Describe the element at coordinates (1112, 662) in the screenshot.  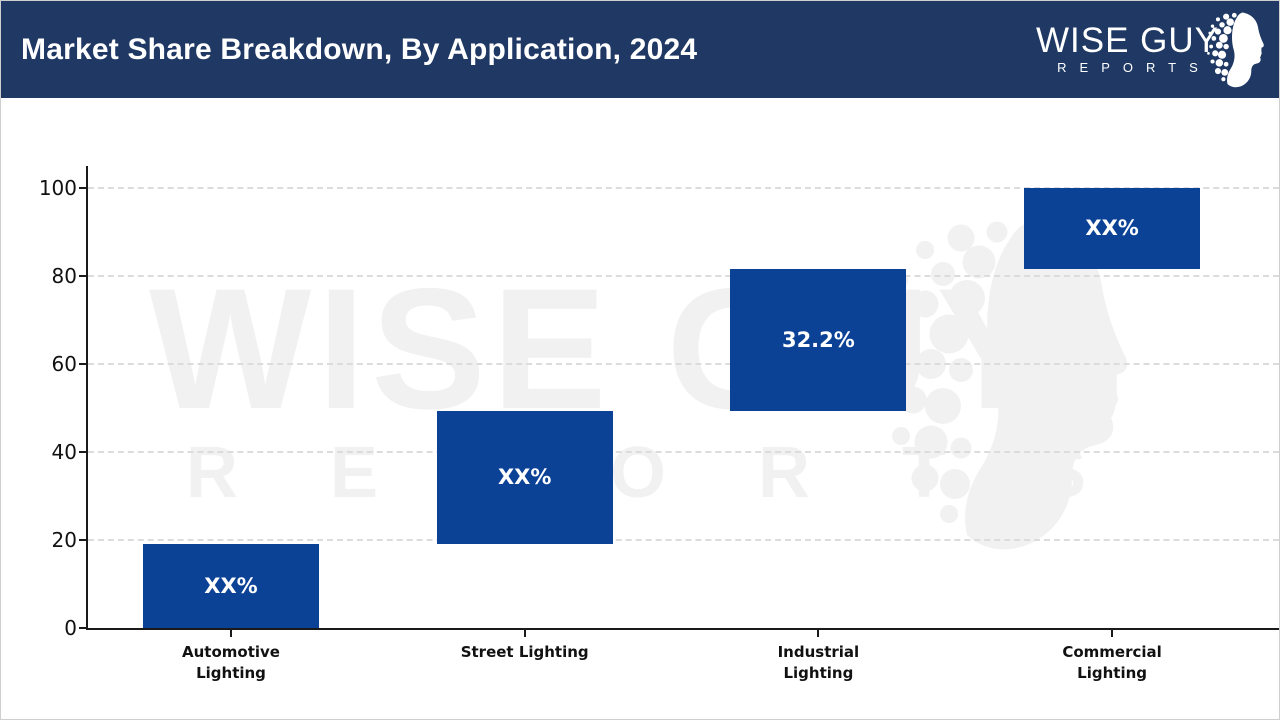
I see `category-label: Commercial Lighting` at that location.